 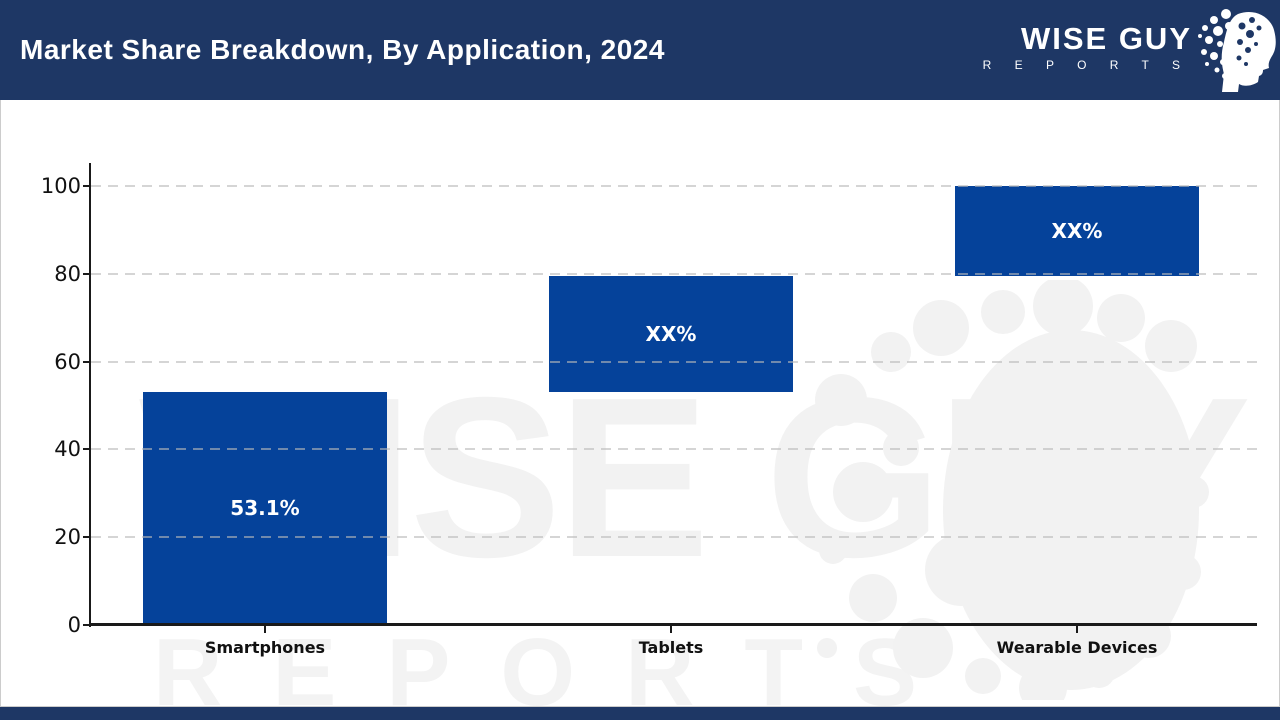 I want to click on x-category-label: Wearable Devices, so click(x=1077, y=647).